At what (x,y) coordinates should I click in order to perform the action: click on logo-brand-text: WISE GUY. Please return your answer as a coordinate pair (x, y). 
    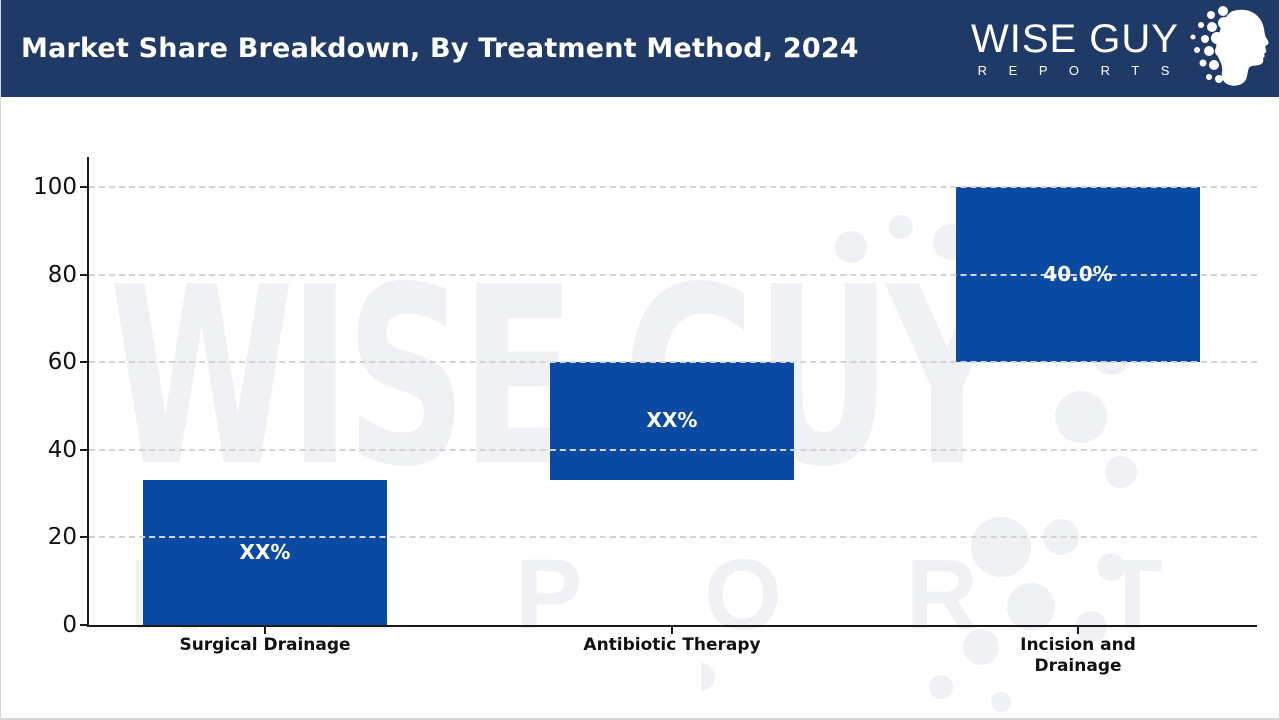
    Looking at the image, I should click on (1074, 39).